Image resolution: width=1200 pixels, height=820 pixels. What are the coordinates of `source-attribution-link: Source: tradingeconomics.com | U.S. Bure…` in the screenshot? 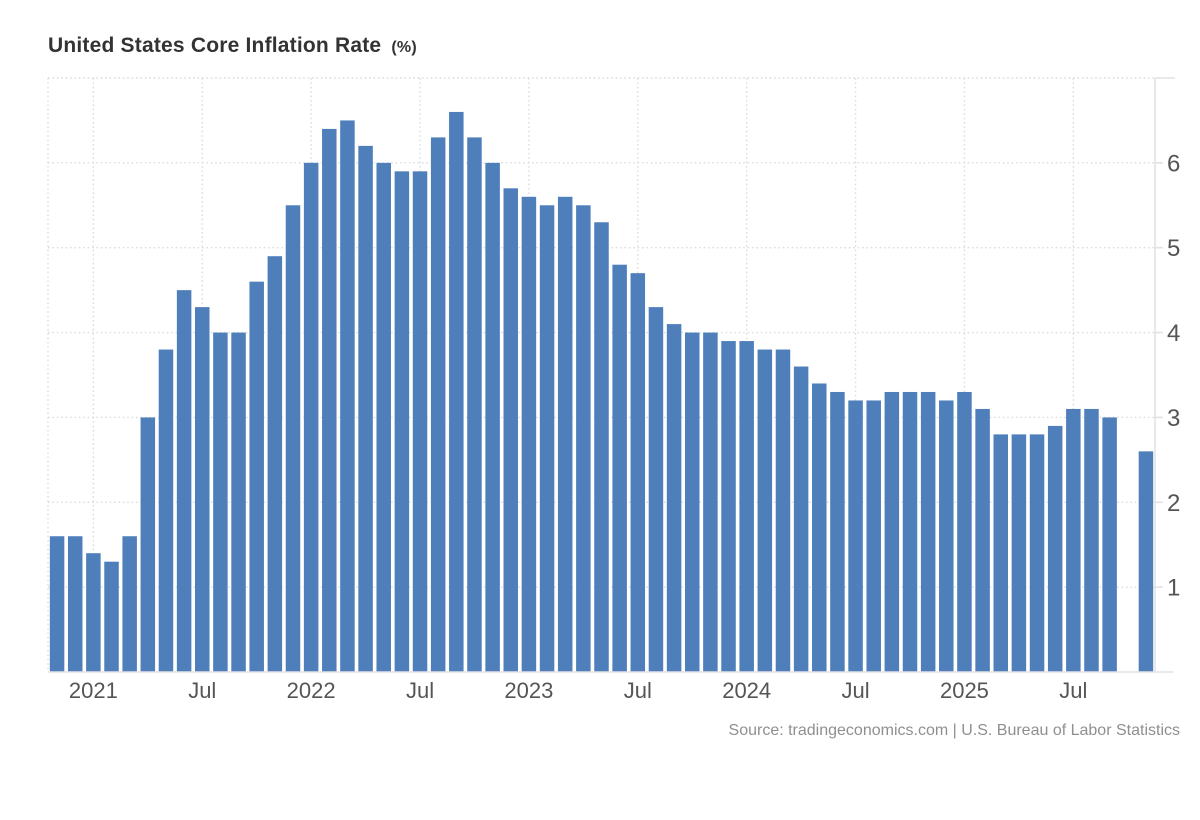 It's located at (954, 730).